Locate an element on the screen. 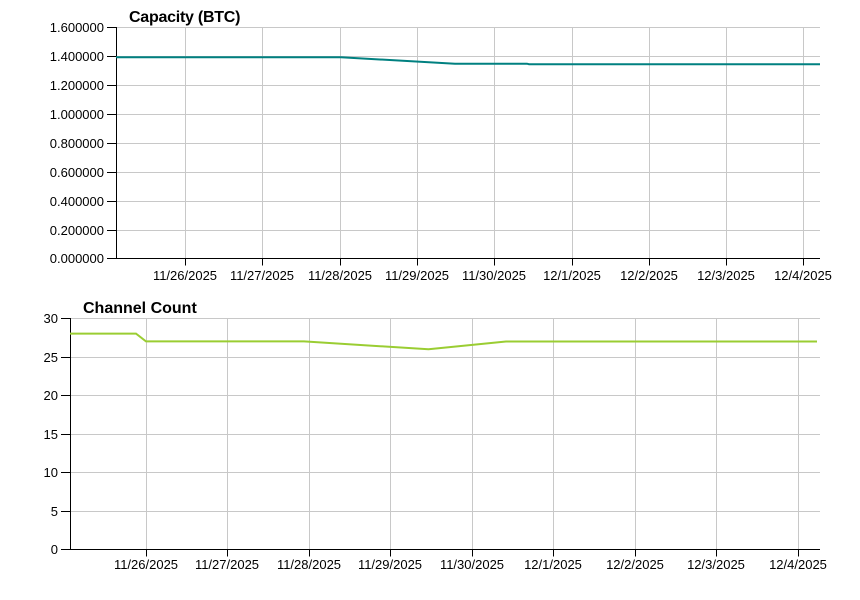 This screenshot has width=860, height=600. svg-text: 0.400000 is located at coordinates (77, 201).